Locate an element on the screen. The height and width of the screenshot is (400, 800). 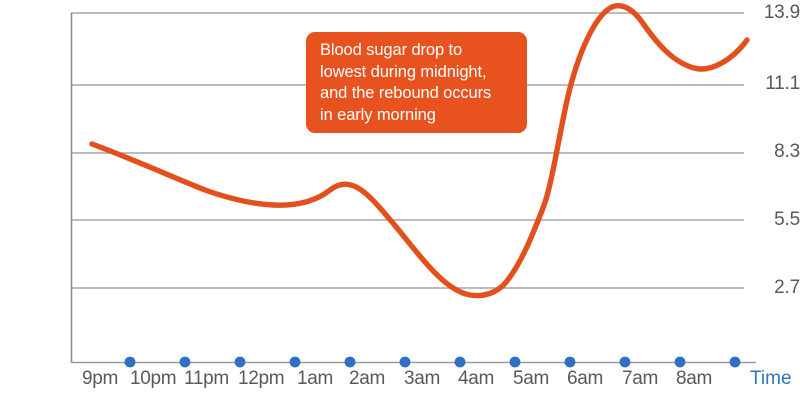
x-tick-label-6am: 6am is located at coordinates (585, 378).